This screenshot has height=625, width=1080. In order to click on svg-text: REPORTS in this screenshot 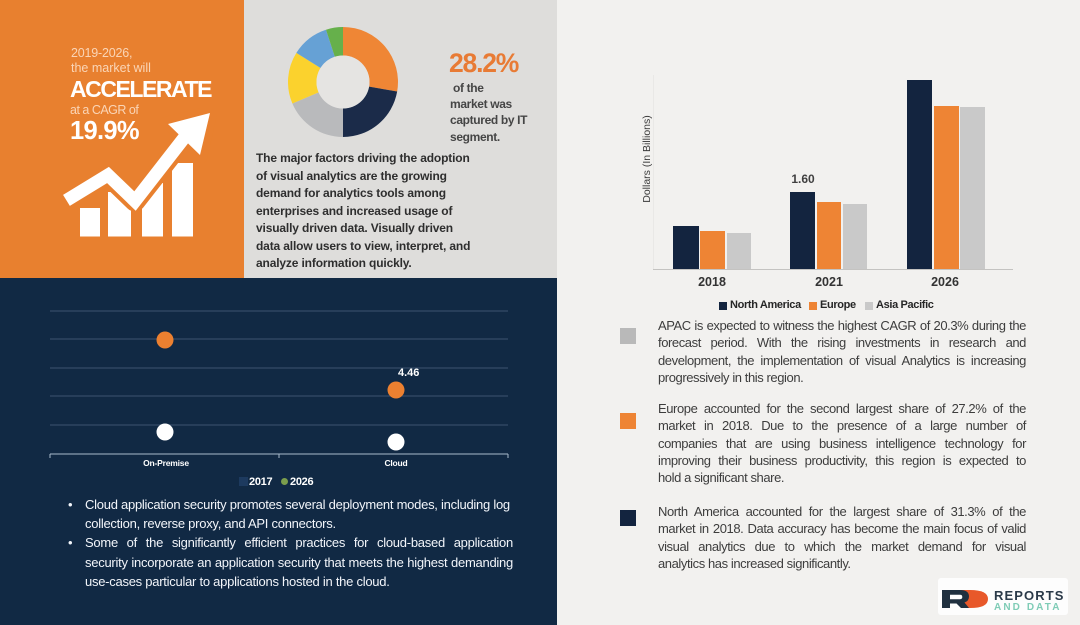, I will do `click(1029, 595)`.